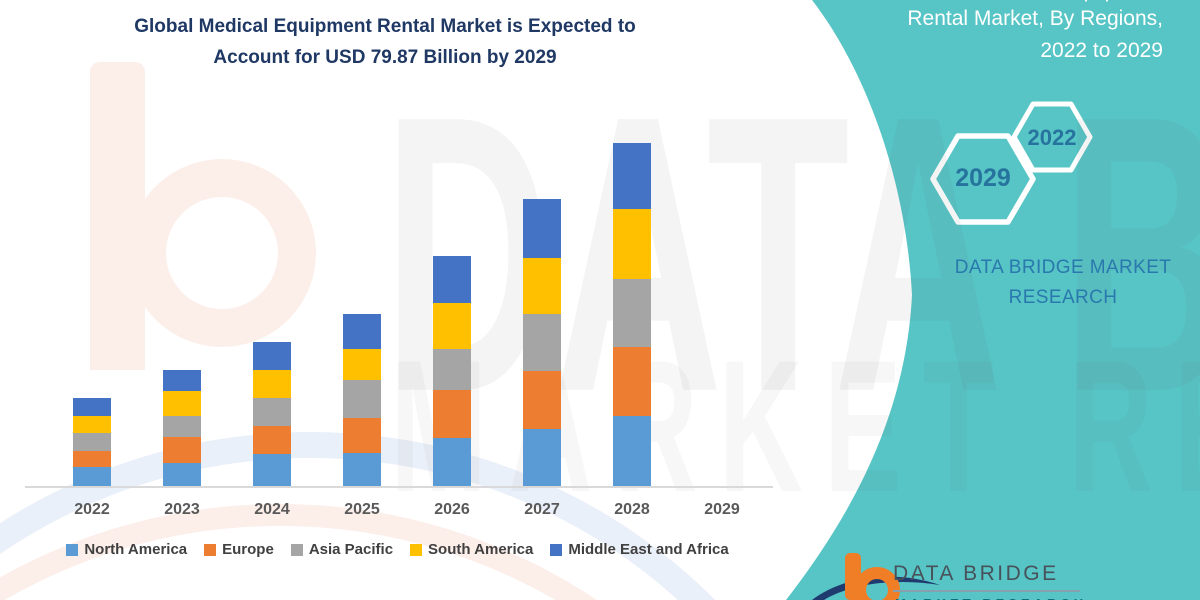 The width and height of the screenshot is (1200, 600). Describe the element at coordinates (362, 243) in the screenshot. I see `bar-2025` at that location.